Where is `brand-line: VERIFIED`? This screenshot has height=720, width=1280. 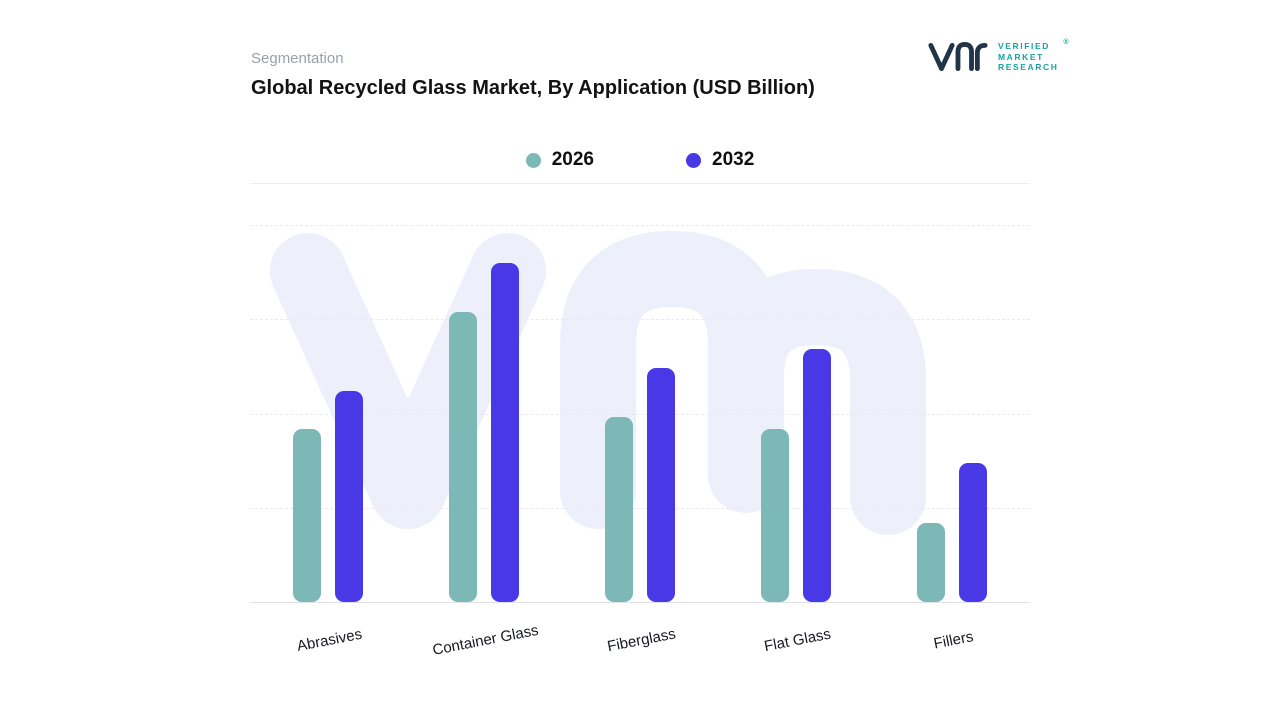
brand-line: VERIFIED is located at coordinates (1024, 46).